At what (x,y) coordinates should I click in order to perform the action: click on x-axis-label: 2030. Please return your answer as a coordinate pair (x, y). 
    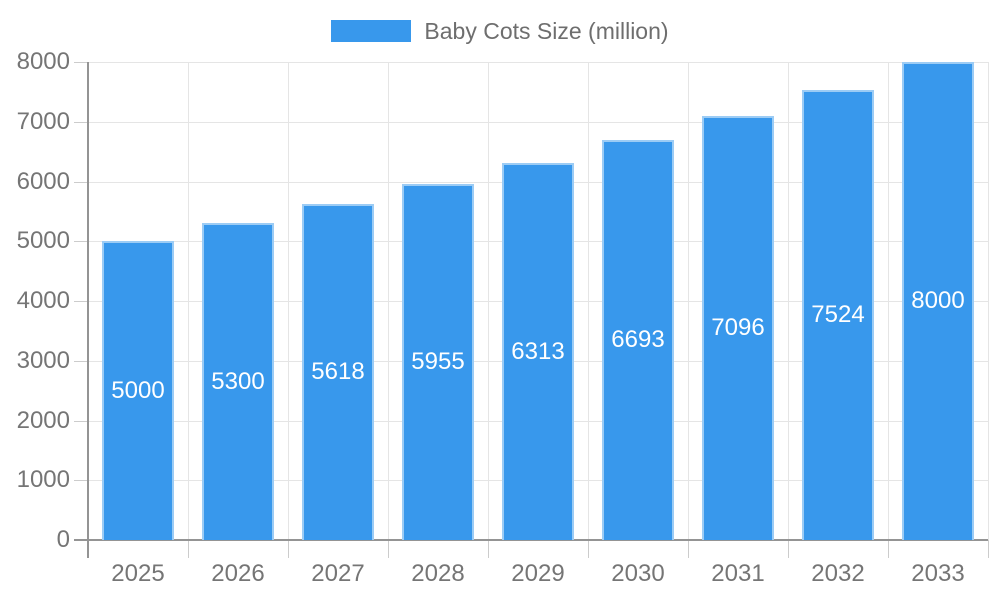
    Looking at the image, I should click on (638, 573).